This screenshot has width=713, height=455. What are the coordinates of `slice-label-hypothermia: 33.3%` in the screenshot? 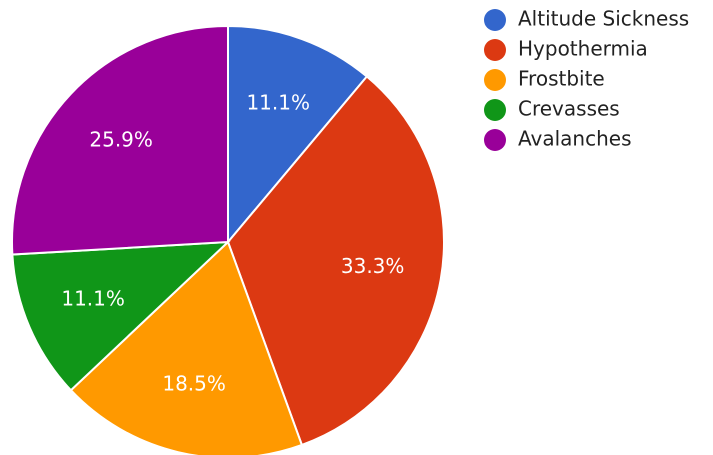 It's located at (373, 266).